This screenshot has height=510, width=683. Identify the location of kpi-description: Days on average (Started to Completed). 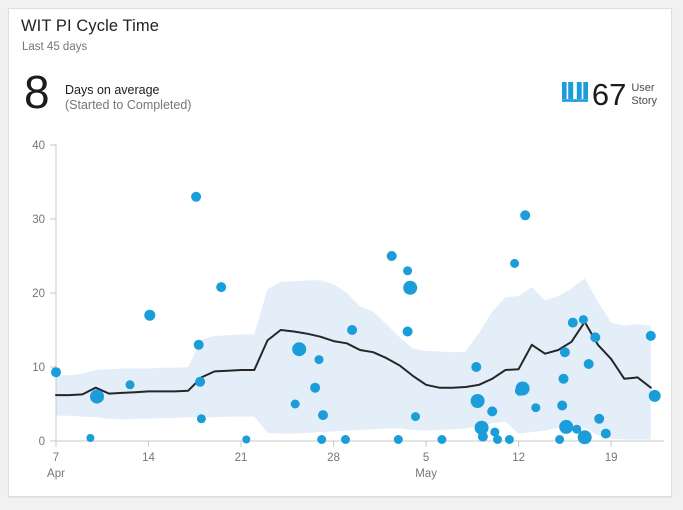
(128, 98).